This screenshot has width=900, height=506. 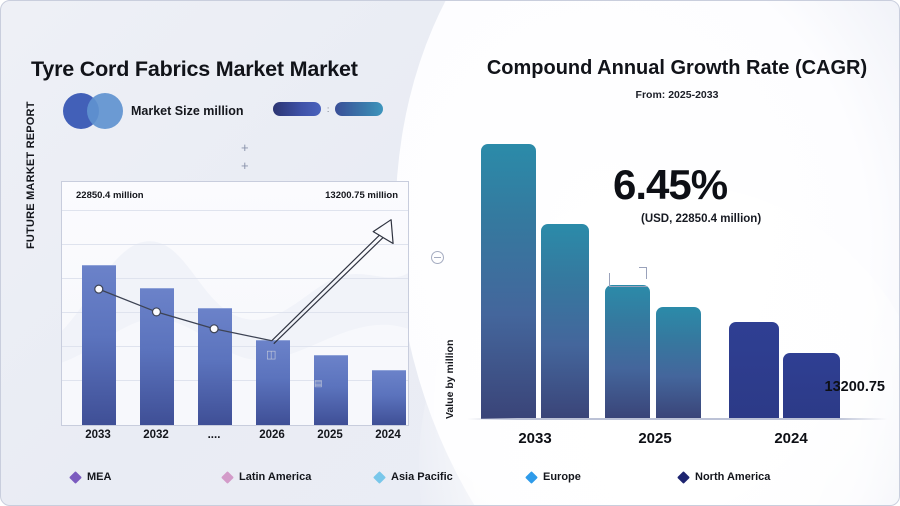 What do you see at coordinates (330, 435) in the screenshot?
I see `x-tick-2025: 2025` at bounding box center [330, 435].